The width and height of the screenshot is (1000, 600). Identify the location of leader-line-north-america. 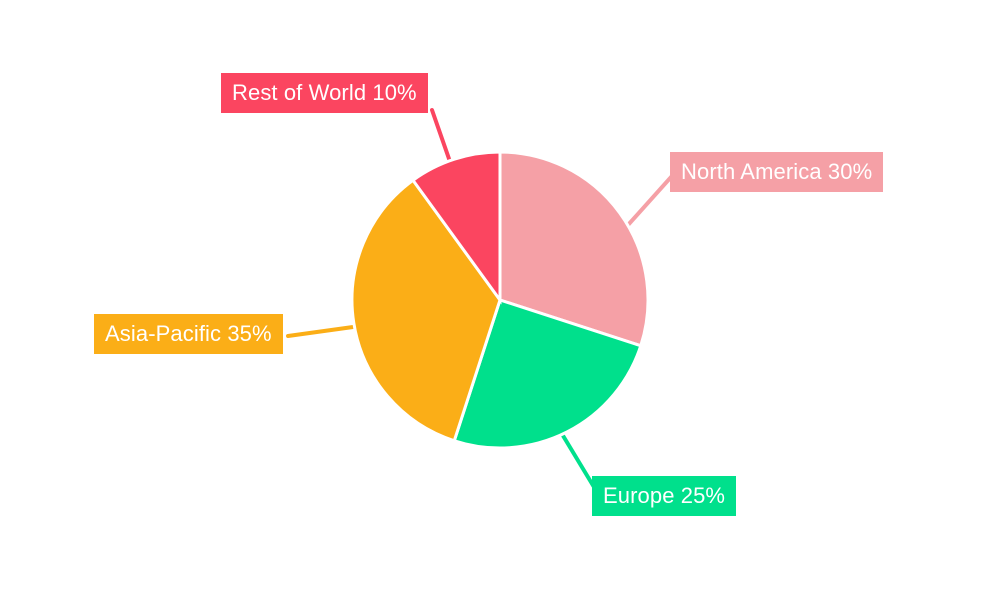
(650, 200).